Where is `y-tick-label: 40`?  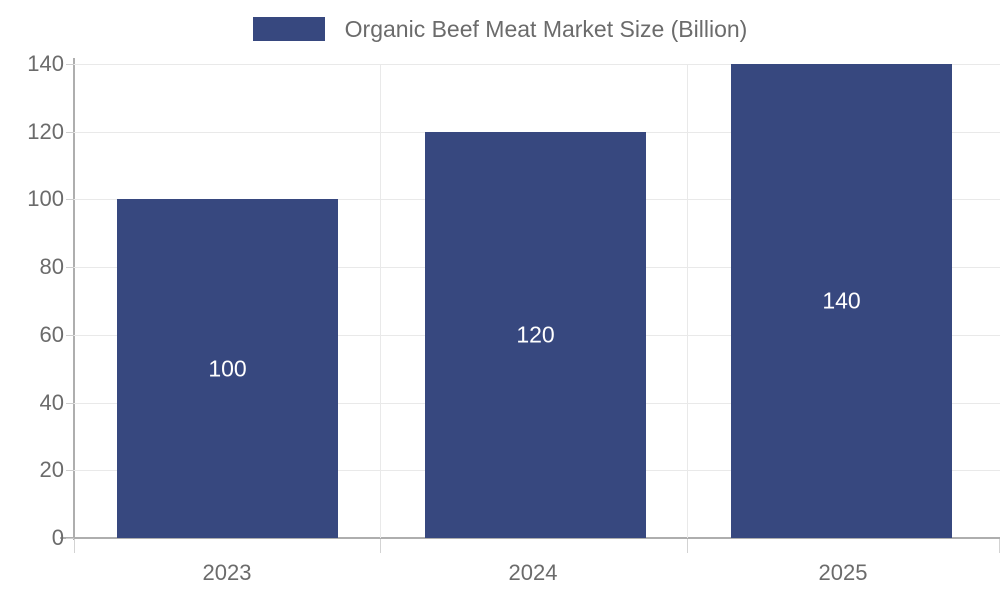 y-tick-label: 40 is located at coordinates (51, 402).